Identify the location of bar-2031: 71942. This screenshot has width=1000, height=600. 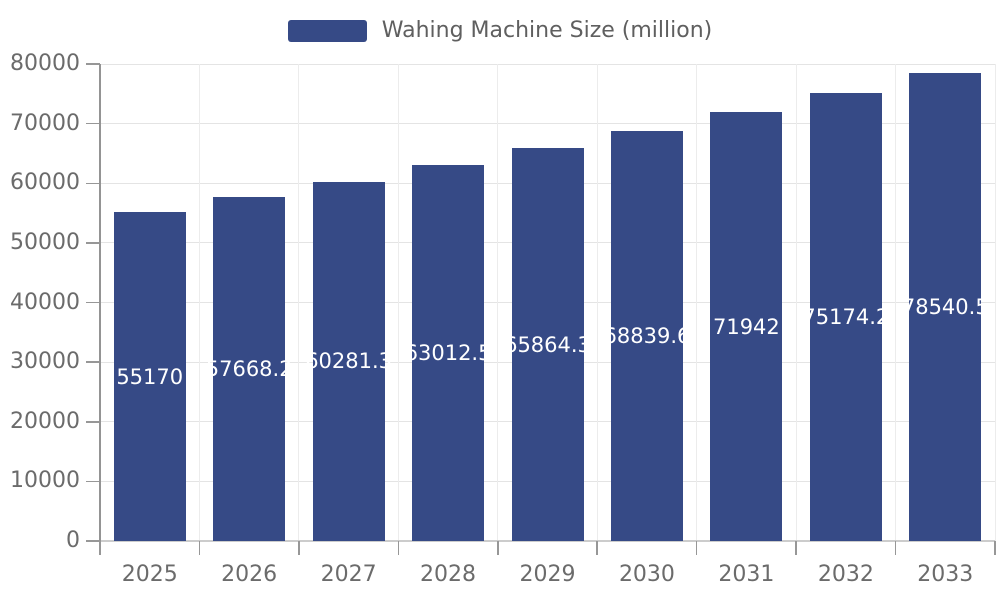
(746, 326).